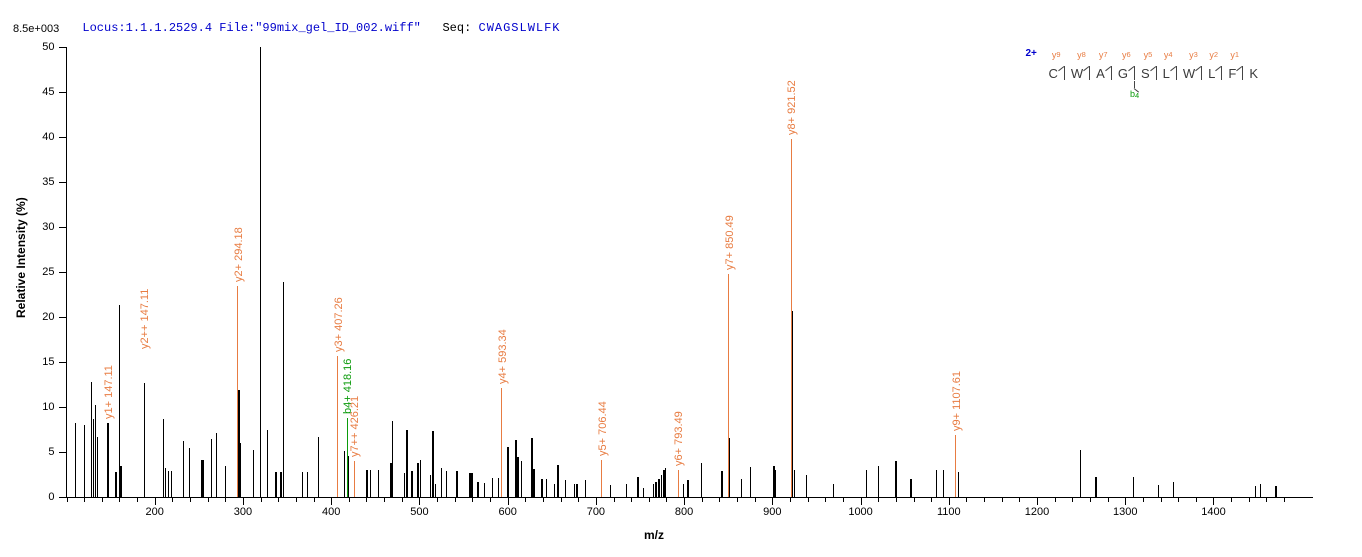 The image size is (1362, 557). Describe the element at coordinates (355, 426) in the screenshot. I see `peak-label: y7++ 426.21` at that location.